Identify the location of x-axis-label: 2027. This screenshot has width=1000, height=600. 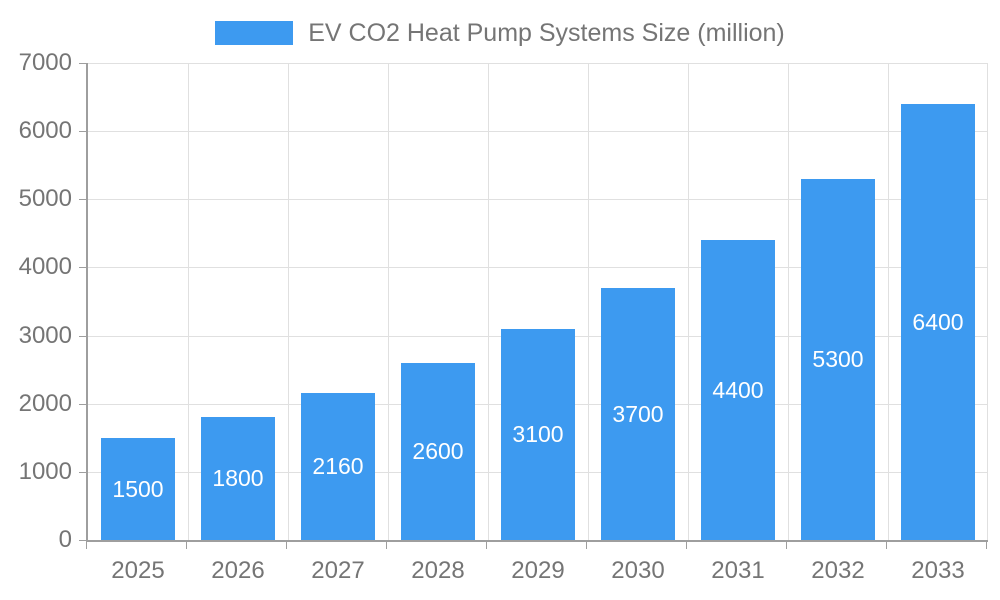
(338, 570).